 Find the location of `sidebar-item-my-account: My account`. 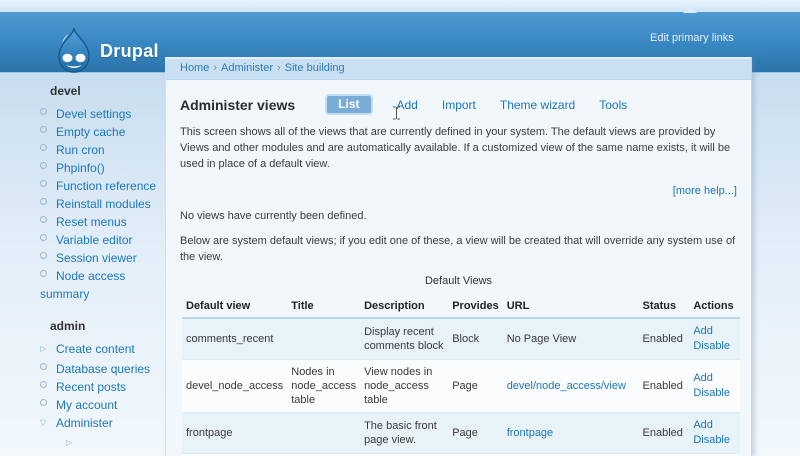

sidebar-item-my-account: My account is located at coordinates (103, 405).